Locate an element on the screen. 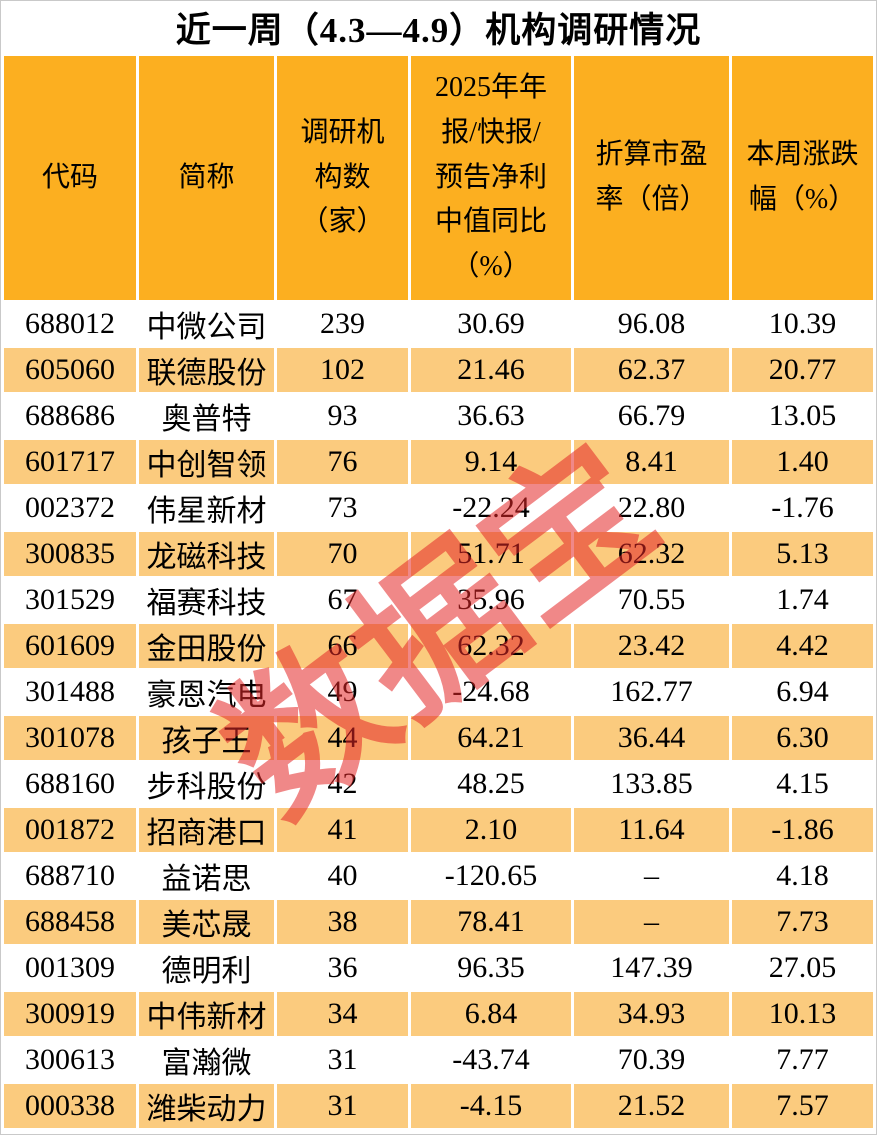 This screenshot has width=877, height=1135. cell-profit-yoy: 48.25 is located at coordinates (491, 784).